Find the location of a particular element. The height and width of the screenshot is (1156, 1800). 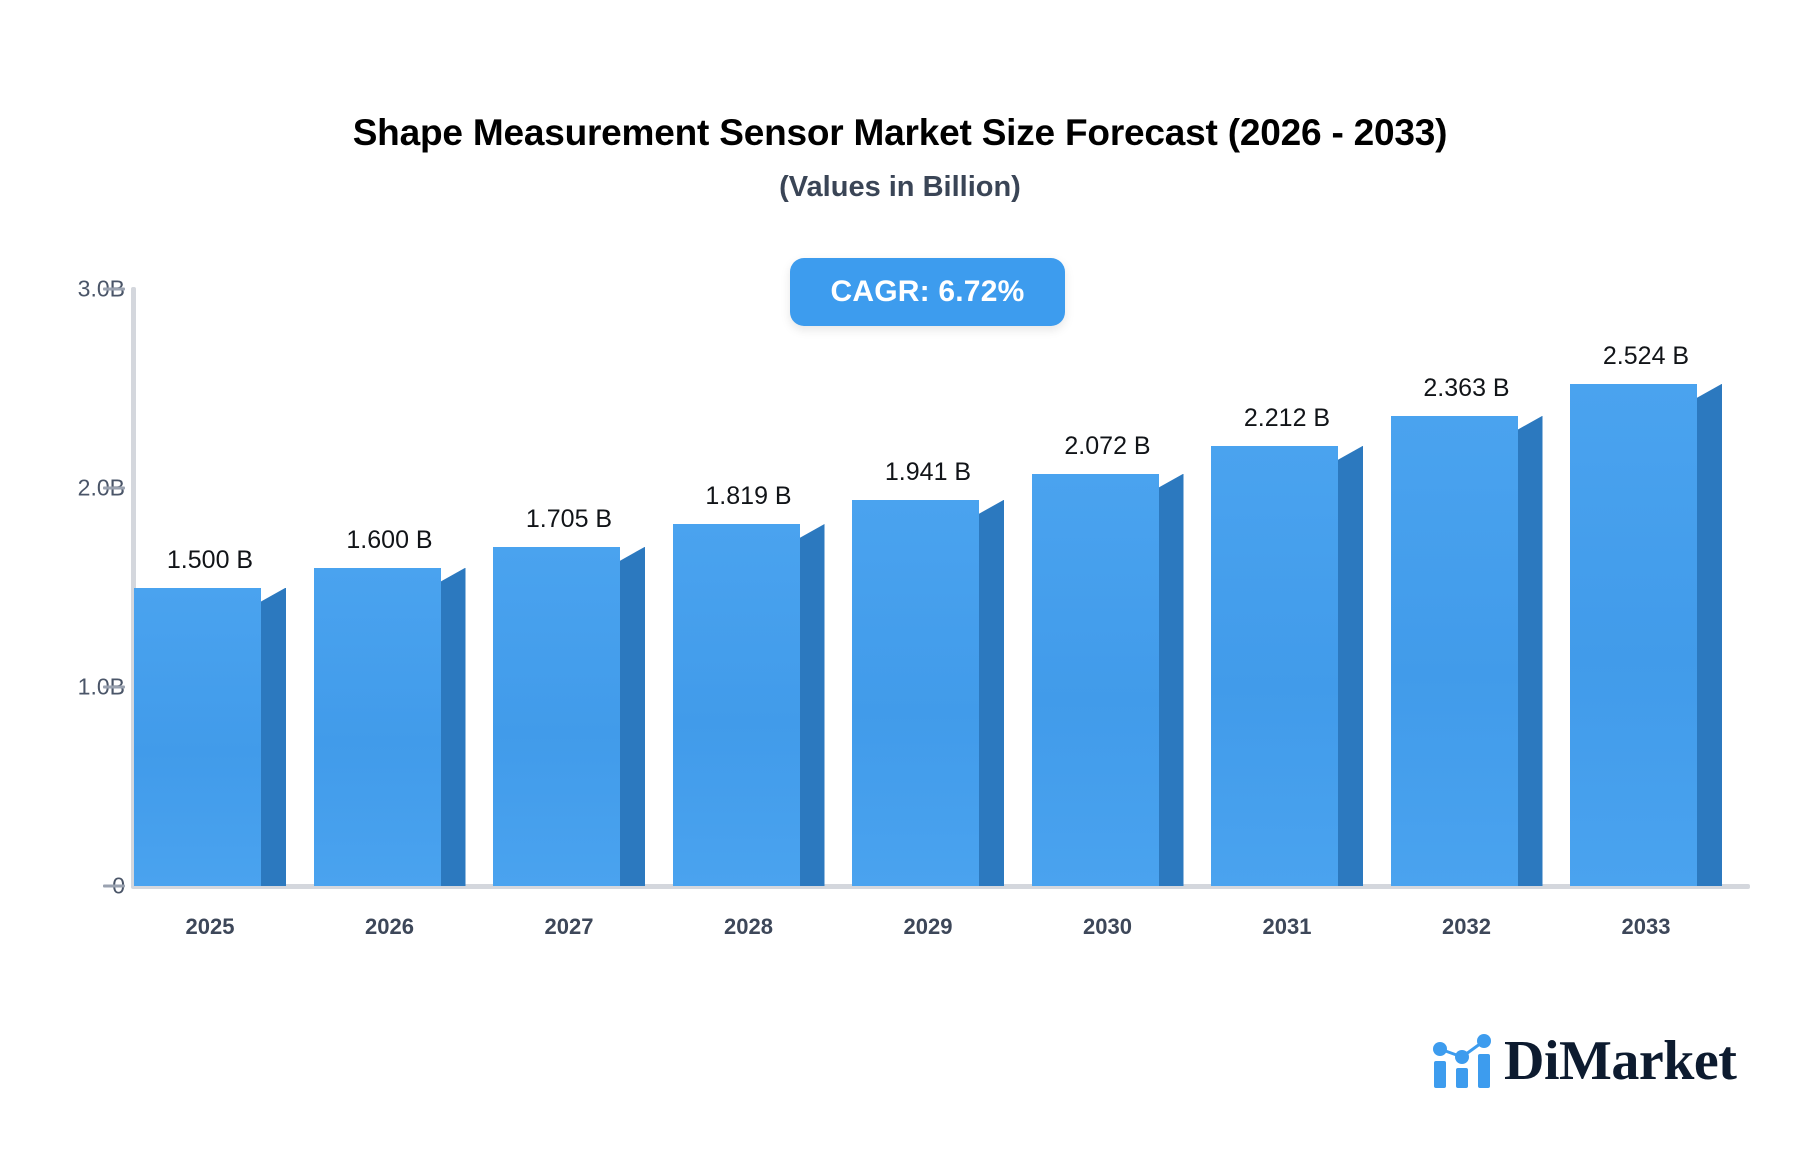

x-axis-tick-label: 2025 is located at coordinates (210, 926).